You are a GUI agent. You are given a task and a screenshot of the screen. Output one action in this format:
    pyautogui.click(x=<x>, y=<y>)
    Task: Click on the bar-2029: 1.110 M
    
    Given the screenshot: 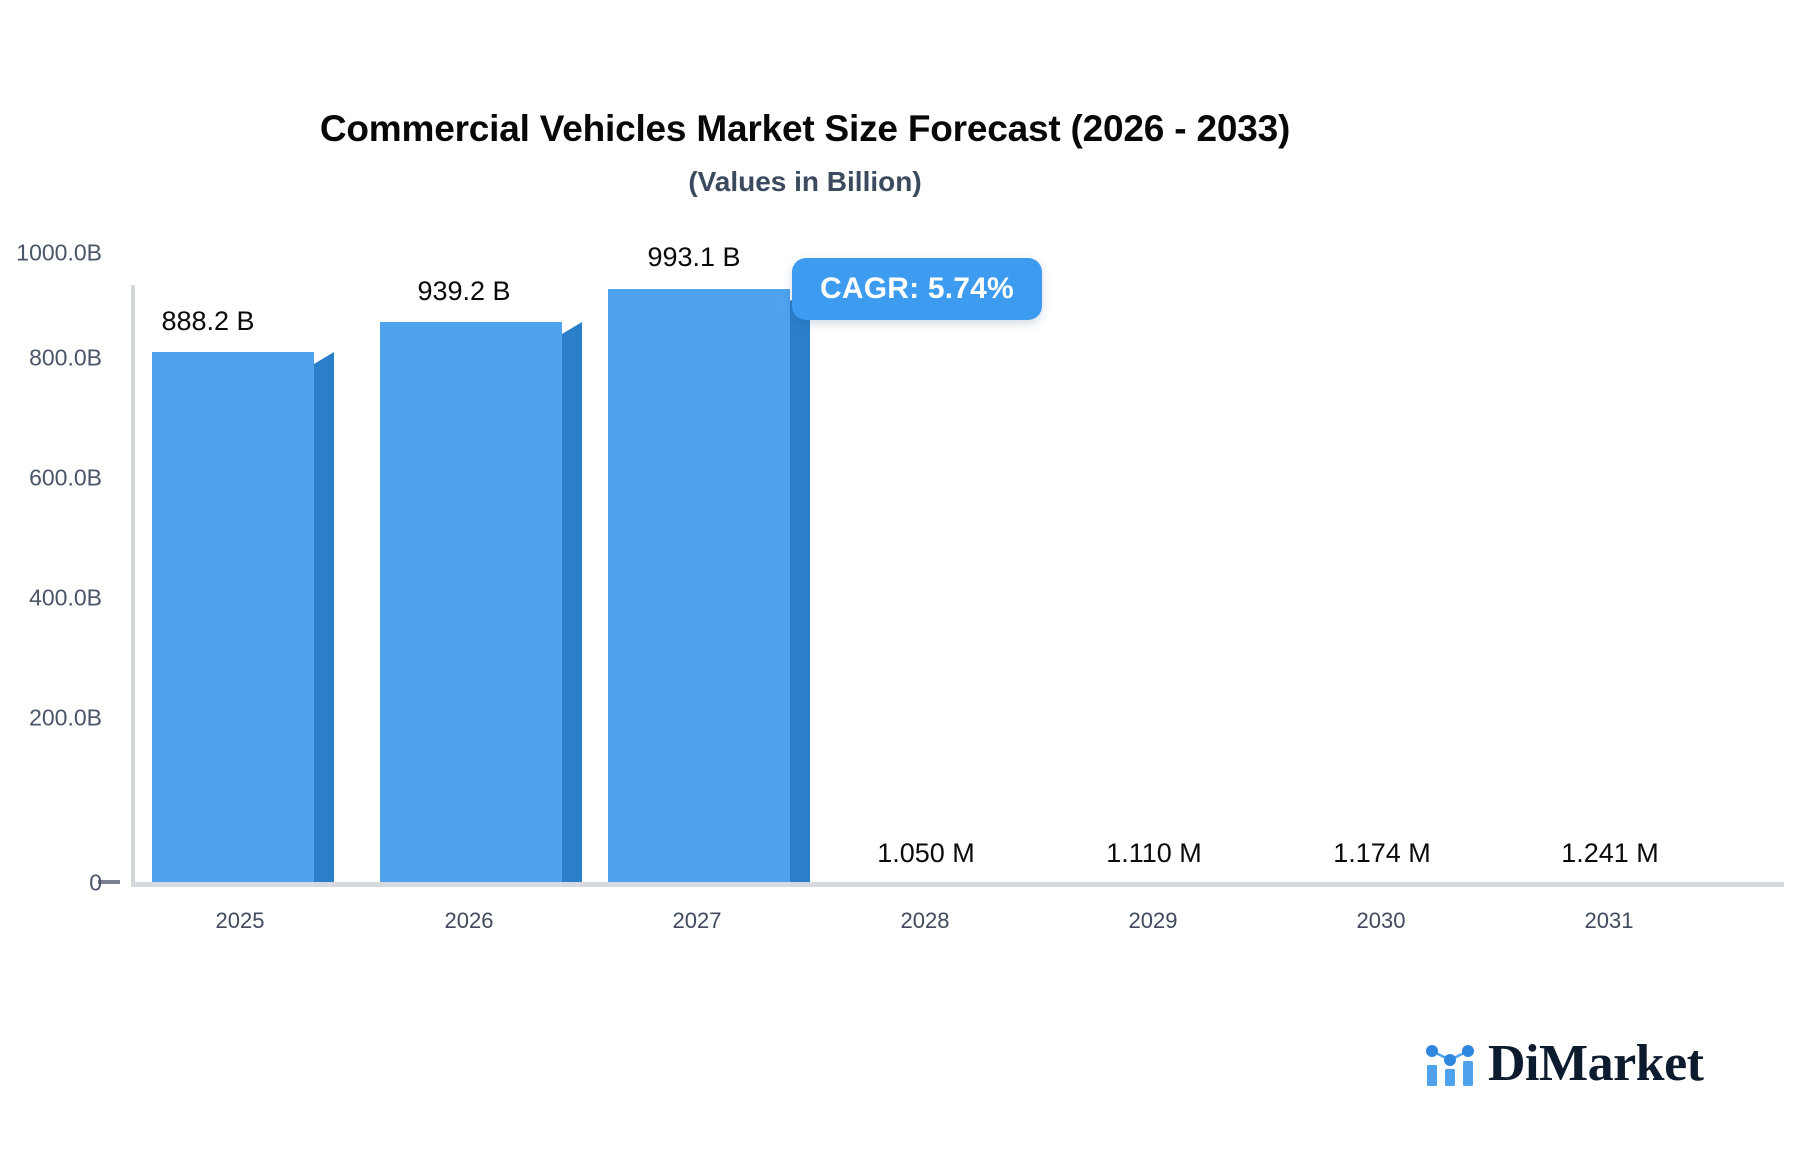 What is the action you would take?
    pyautogui.click(x=1155, y=860)
    